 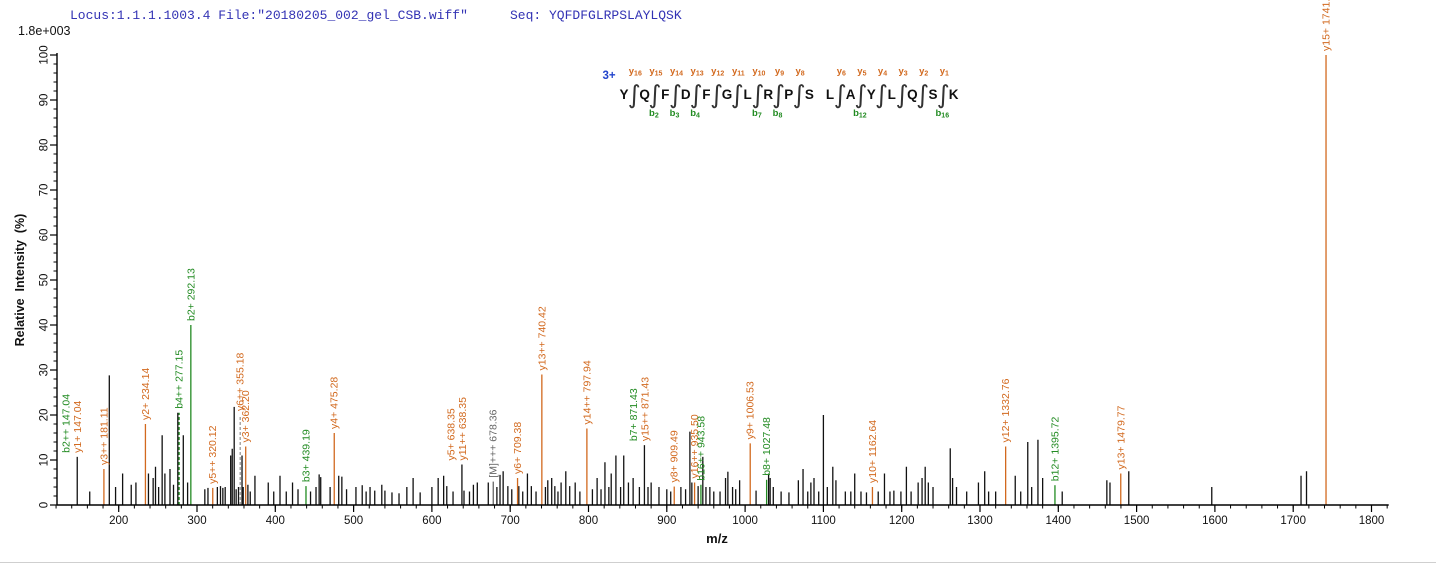 What do you see at coordinates (841, 72) in the screenshot?
I see `ion-label: y6` at bounding box center [841, 72].